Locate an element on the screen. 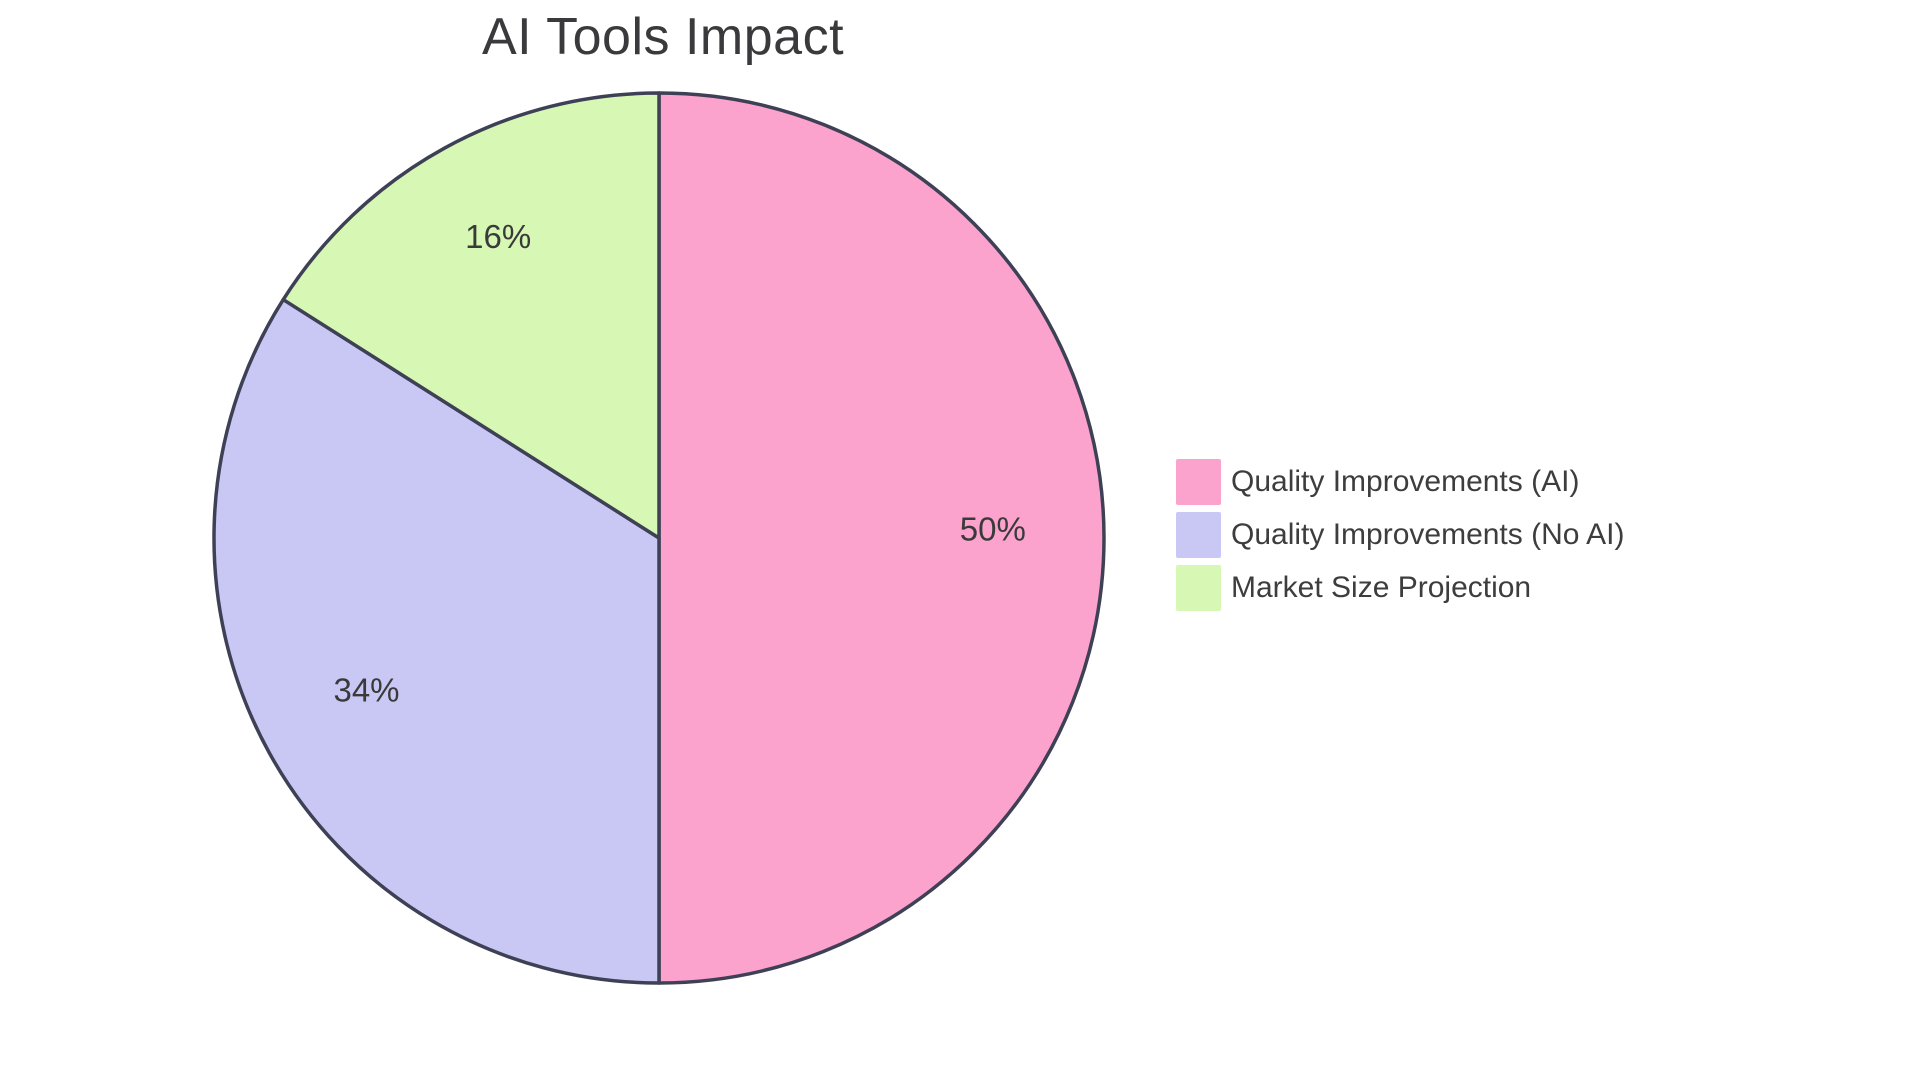  legend-item-1: Quality Improvements (No AI) is located at coordinates (1400, 535).